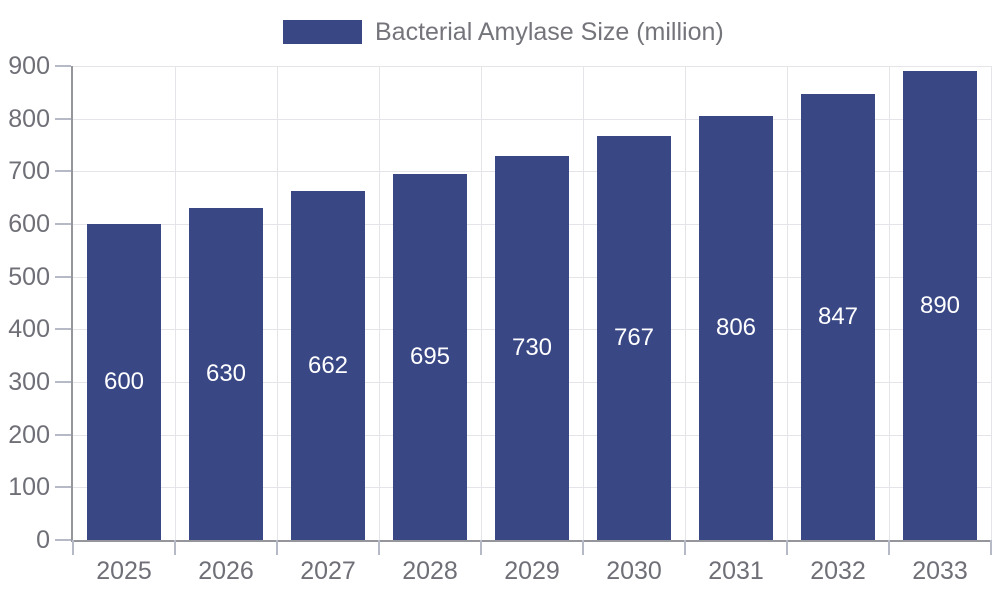 The image size is (1000, 600). I want to click on bar-2032: 847, so click(838, 316).